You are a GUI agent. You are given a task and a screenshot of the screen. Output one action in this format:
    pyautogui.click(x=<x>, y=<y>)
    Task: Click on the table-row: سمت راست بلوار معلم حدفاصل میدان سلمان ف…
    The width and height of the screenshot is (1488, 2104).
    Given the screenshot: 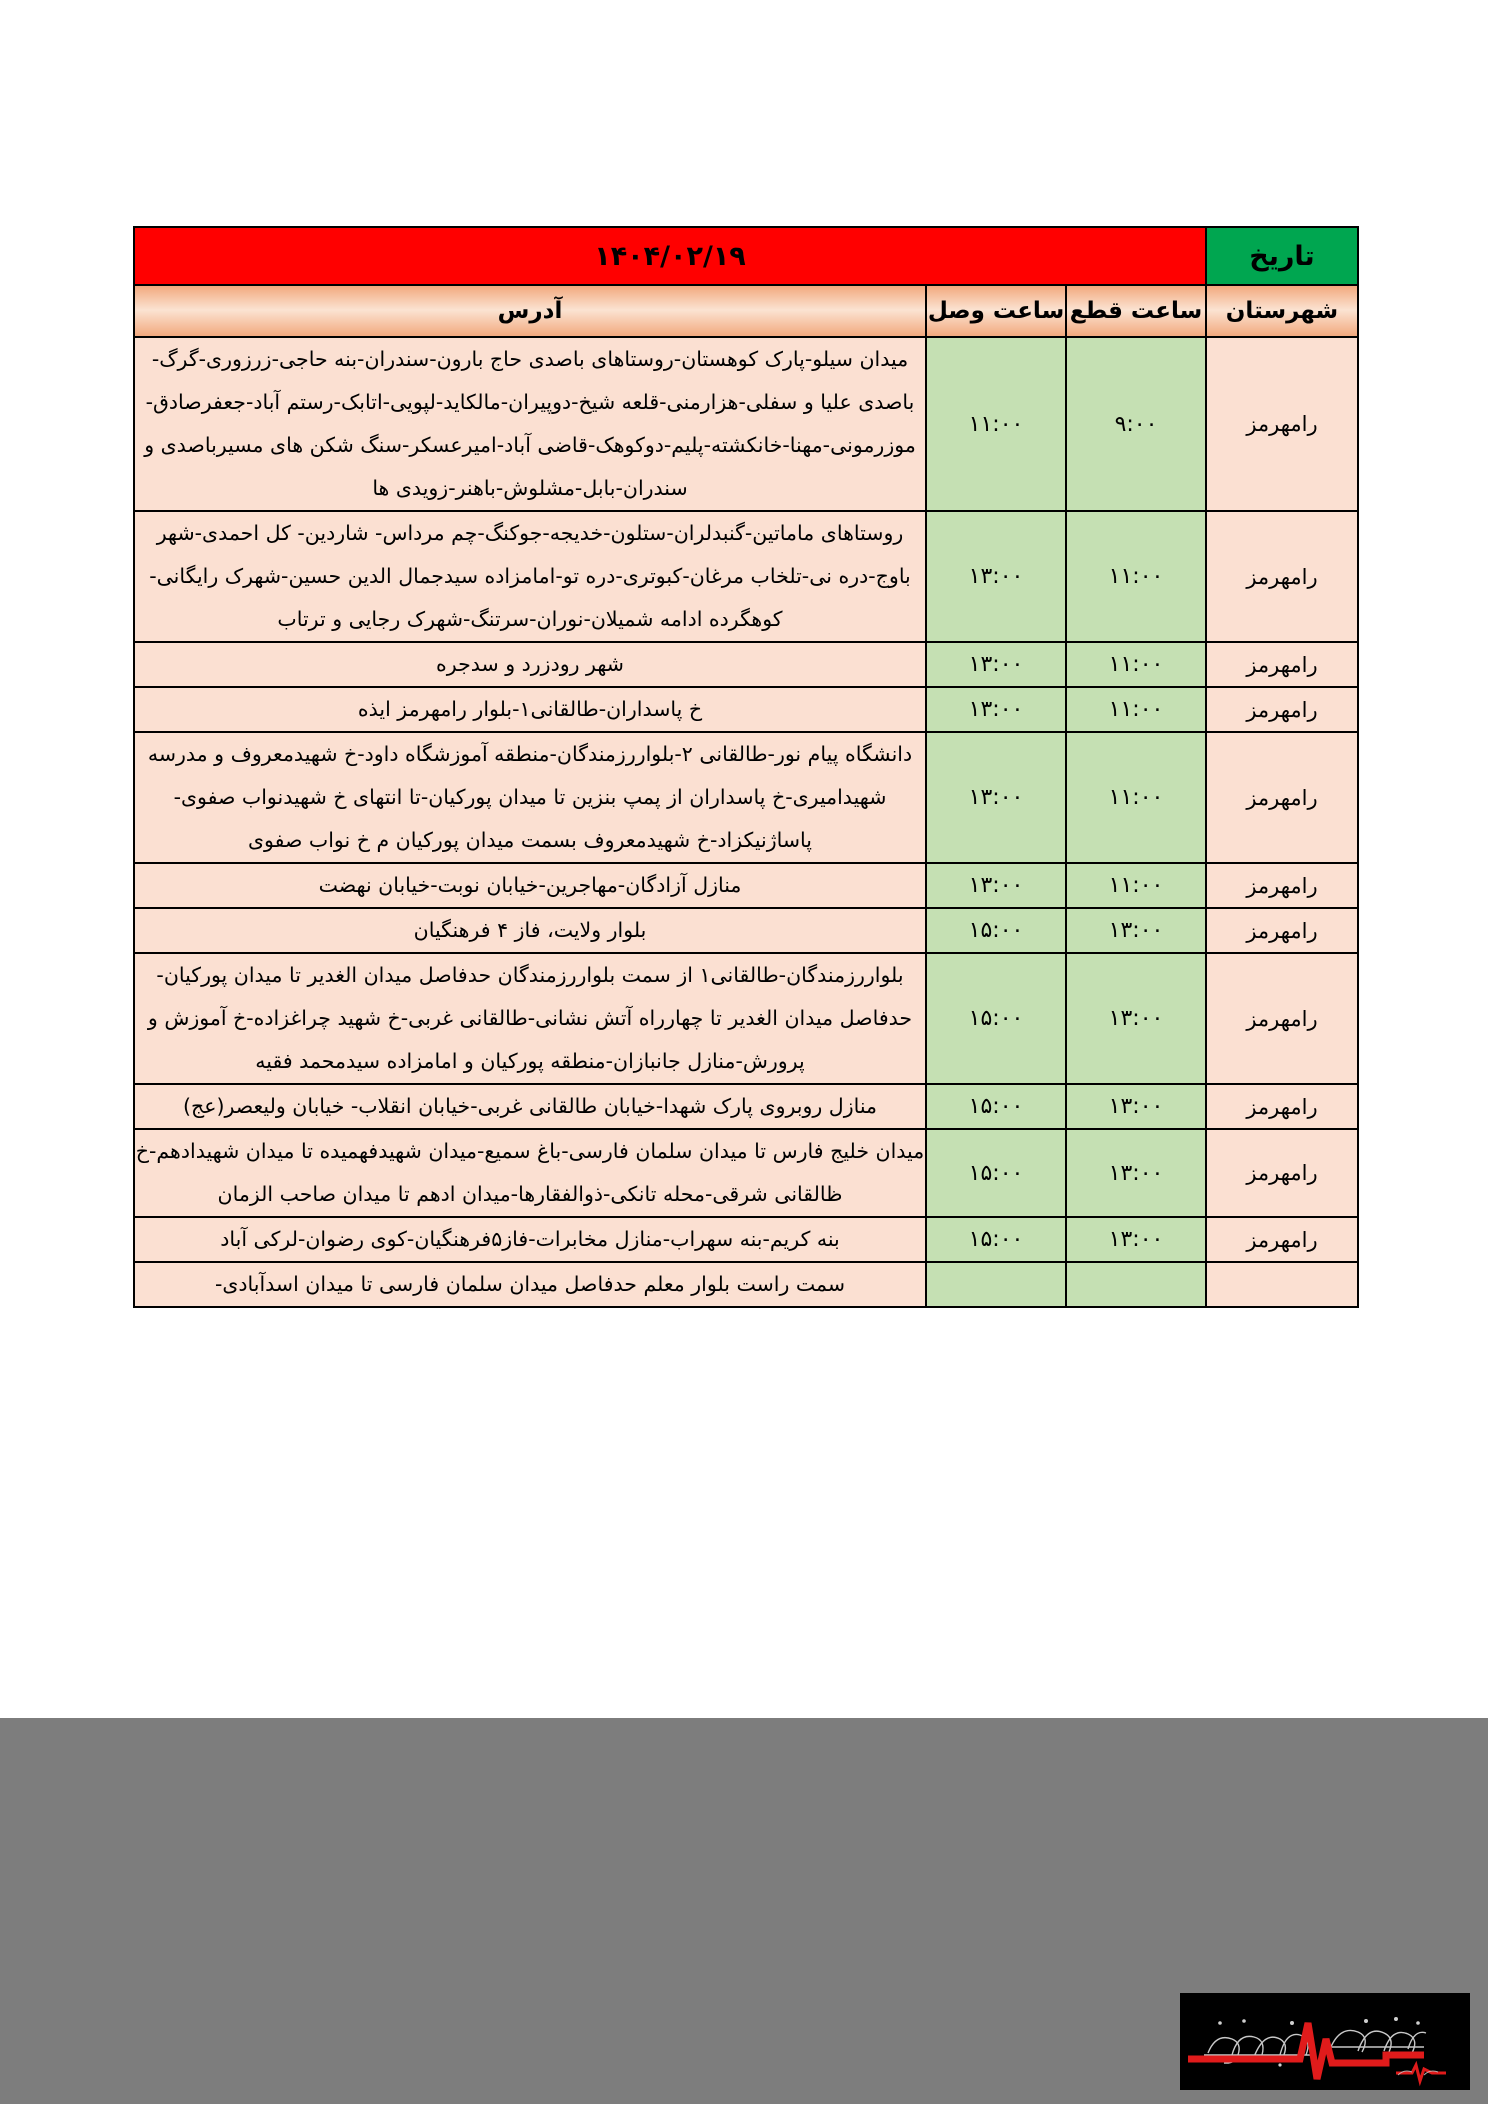 What is the action you would take?
    pyautogui.click(x=746, y=1284)
    